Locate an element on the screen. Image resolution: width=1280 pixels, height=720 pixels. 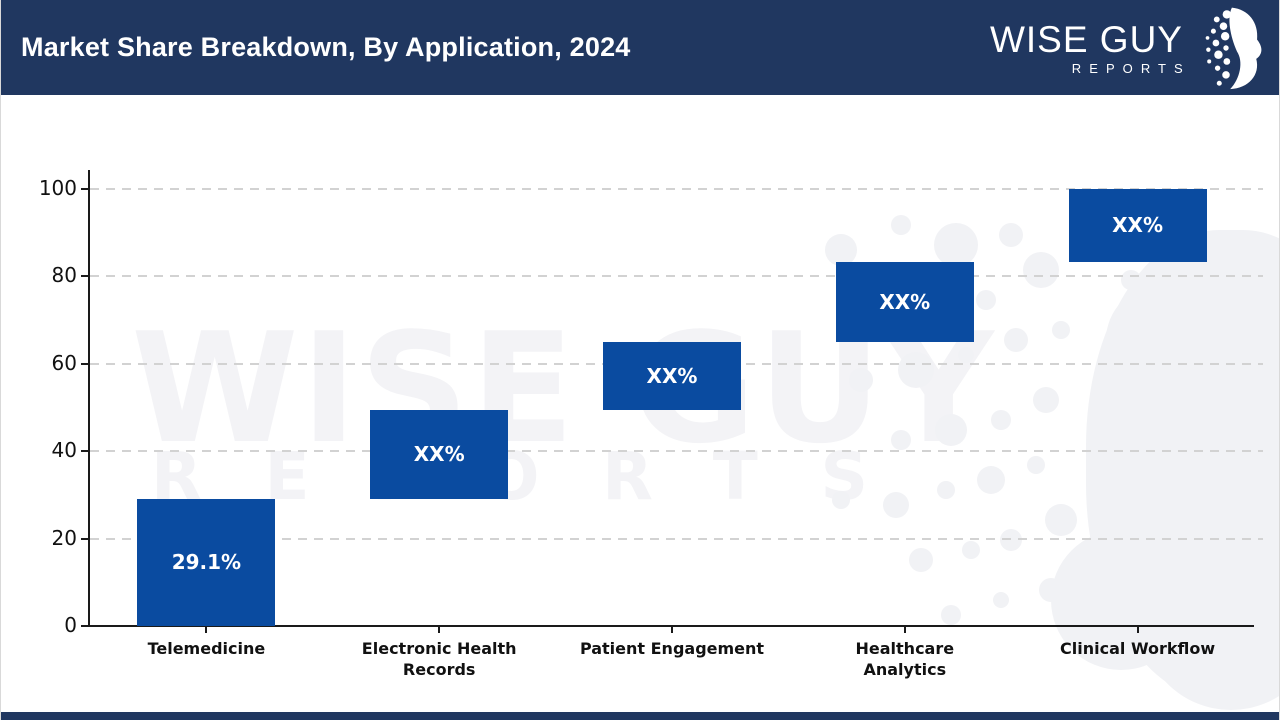
x-axis-label: Clinical Workflow is located at coordinates (1138, 648).